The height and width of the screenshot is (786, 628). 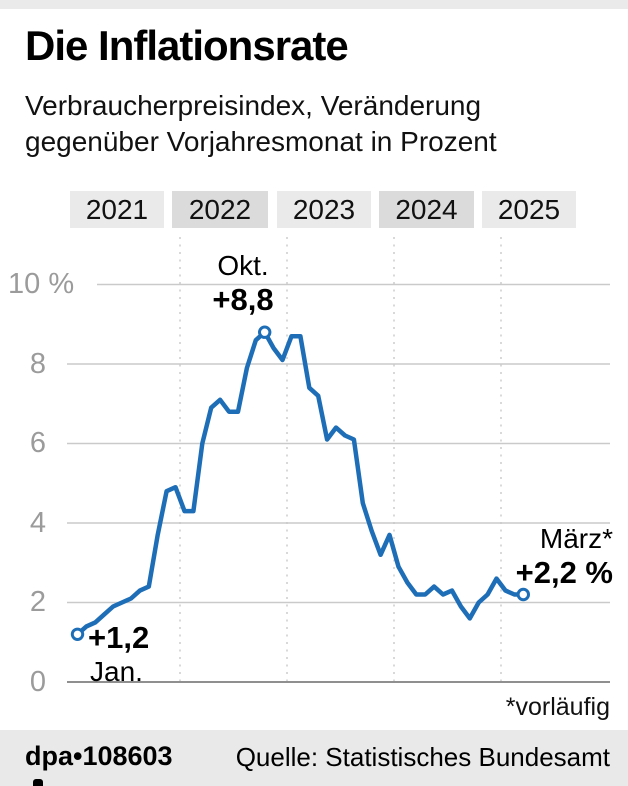 I want to click on source-text: Quelle: Statistisches Bundesamt, so click(x=422, y=757).